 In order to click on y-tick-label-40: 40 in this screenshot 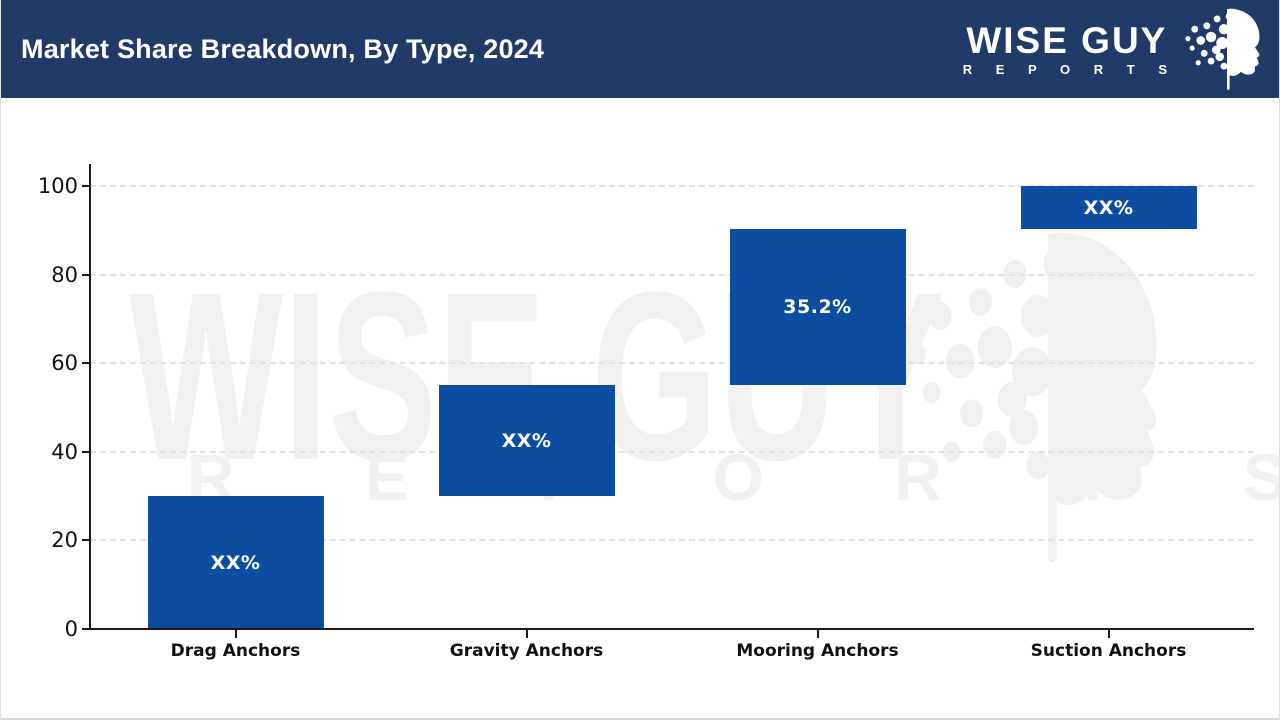, I will do `click(64, 451)`.